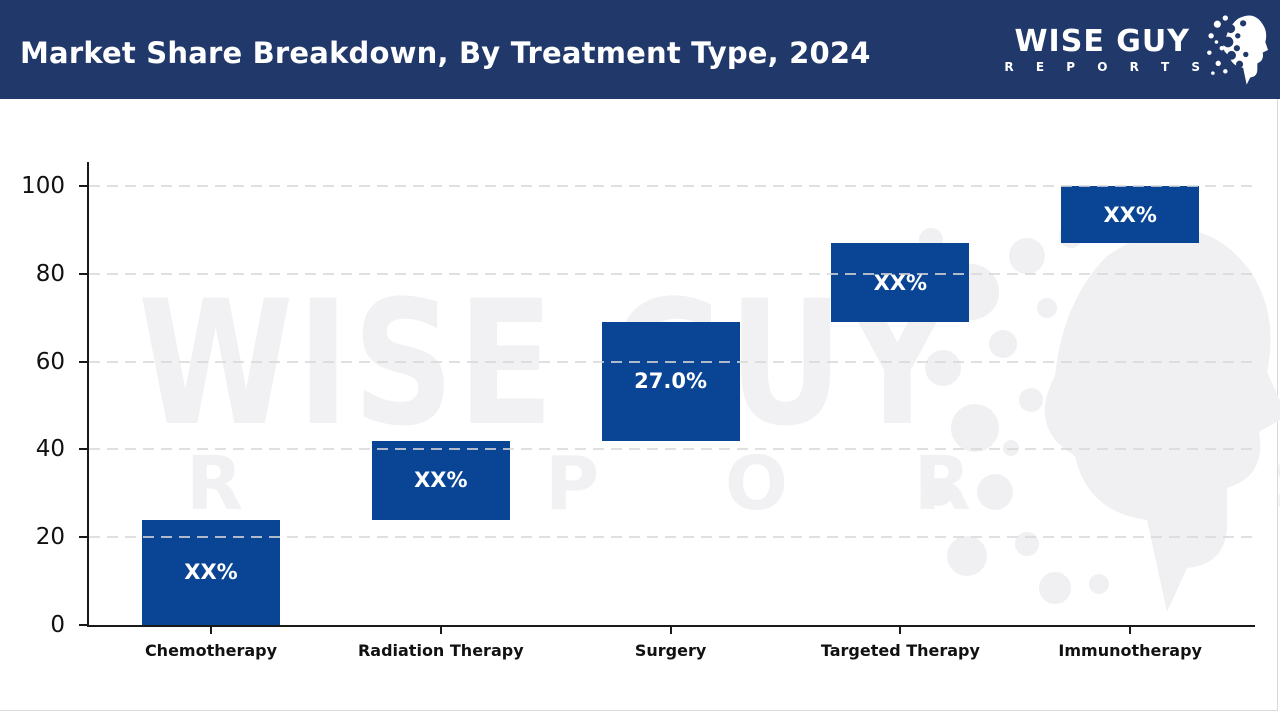 Image resolution: width=1280 pixels, height=720 pixels. I want to click on x-category-label-3: Targeted Therapy, so click(900, 650).